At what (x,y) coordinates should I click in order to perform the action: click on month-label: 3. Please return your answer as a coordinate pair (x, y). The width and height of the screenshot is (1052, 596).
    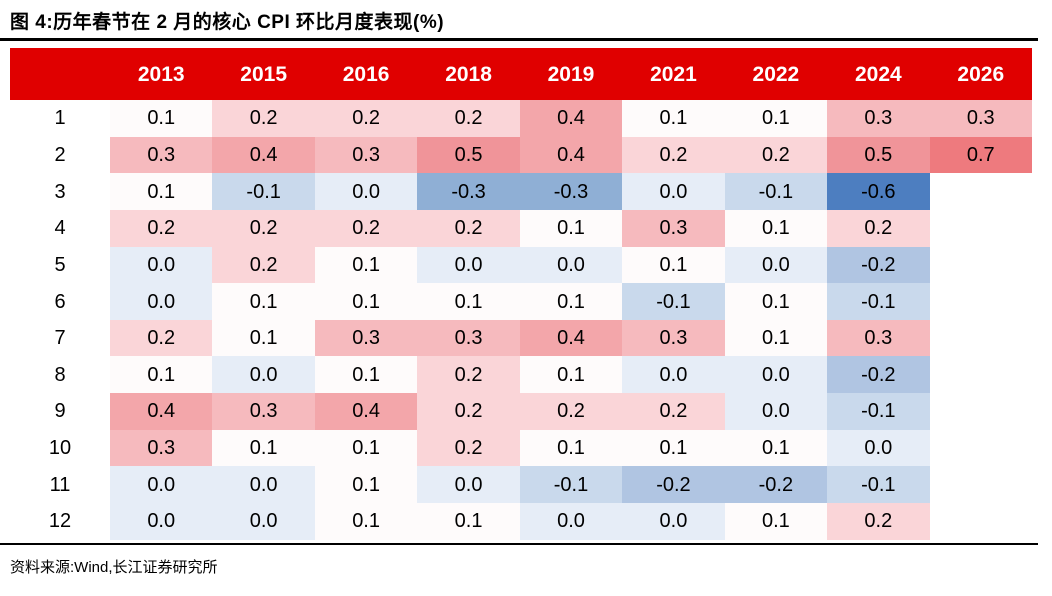
    Looking at the image, I should click on (60, 191).